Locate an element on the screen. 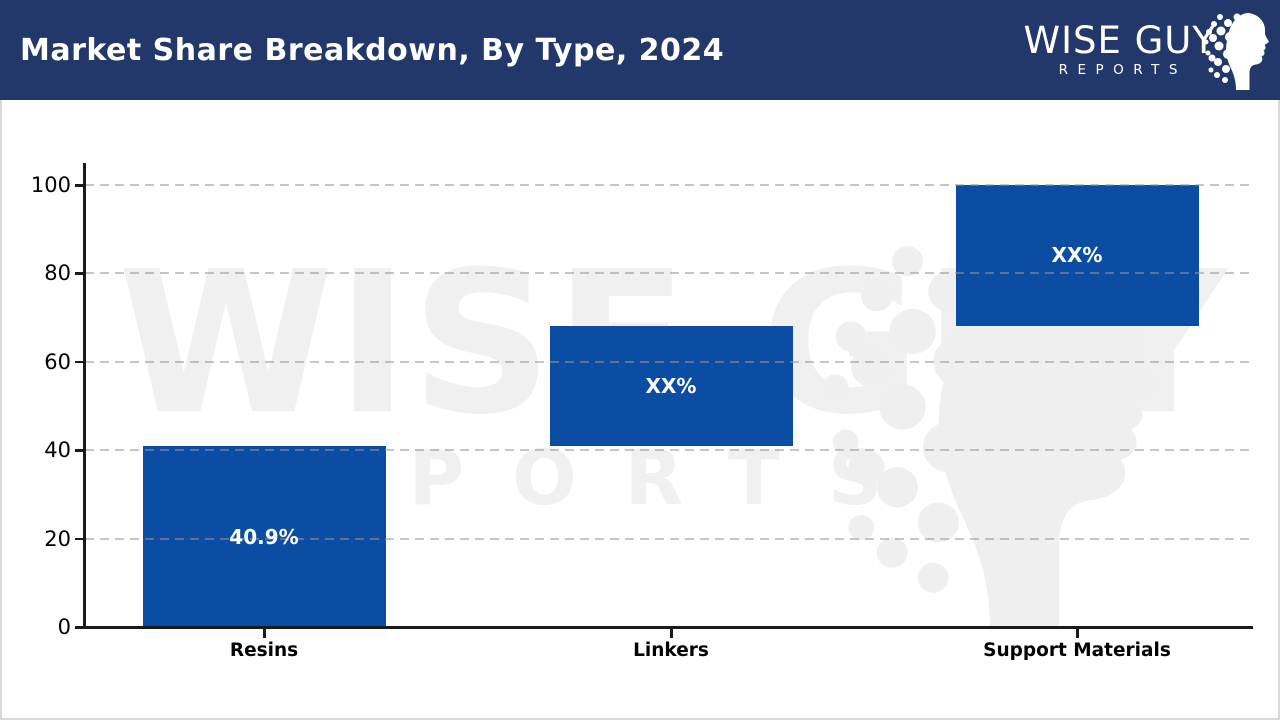 This screenshot has height=720, width=1280. wiseguy-logo: WISE GUY REPORTS is located at coordinates (1148, 50).